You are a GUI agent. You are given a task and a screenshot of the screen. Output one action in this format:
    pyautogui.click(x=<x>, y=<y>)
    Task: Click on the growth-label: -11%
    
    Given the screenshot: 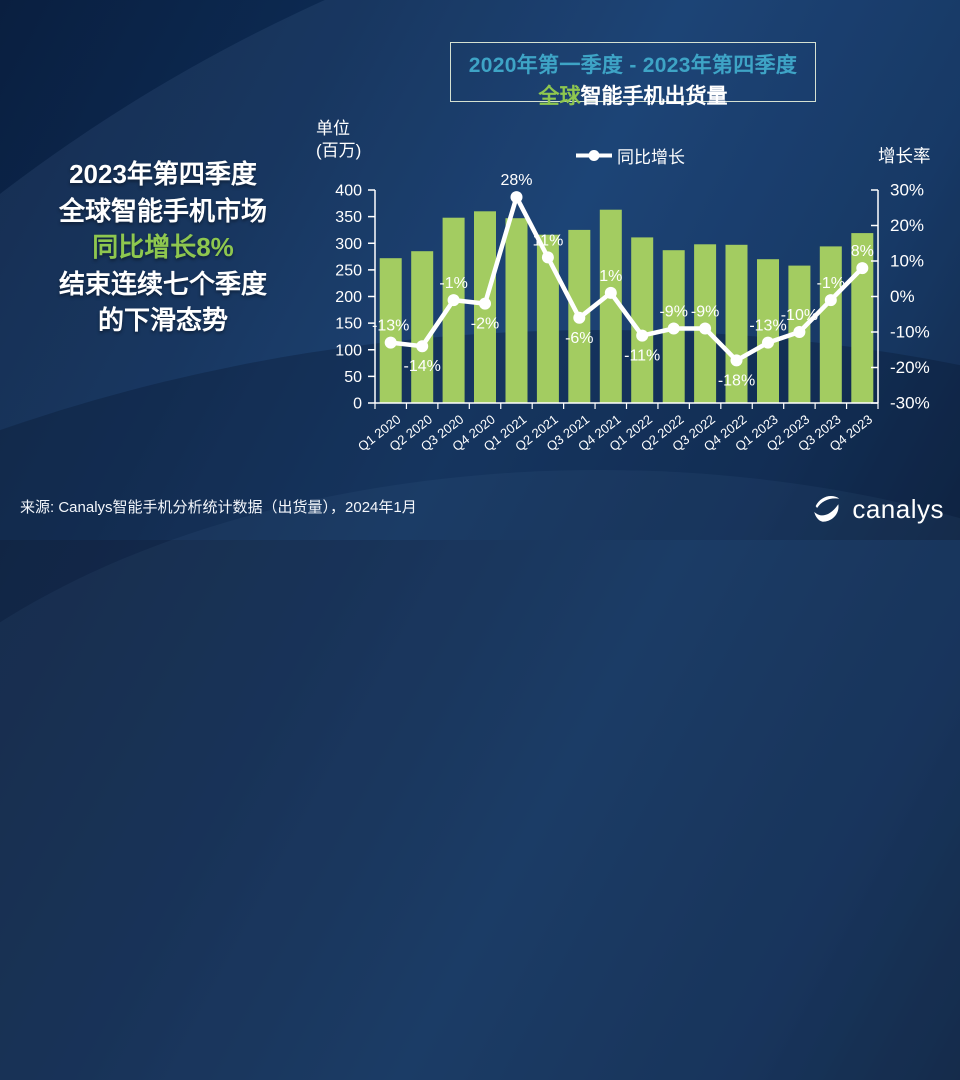 What is the action you would take?
    pyautogui.click(x=642, y=356)
    